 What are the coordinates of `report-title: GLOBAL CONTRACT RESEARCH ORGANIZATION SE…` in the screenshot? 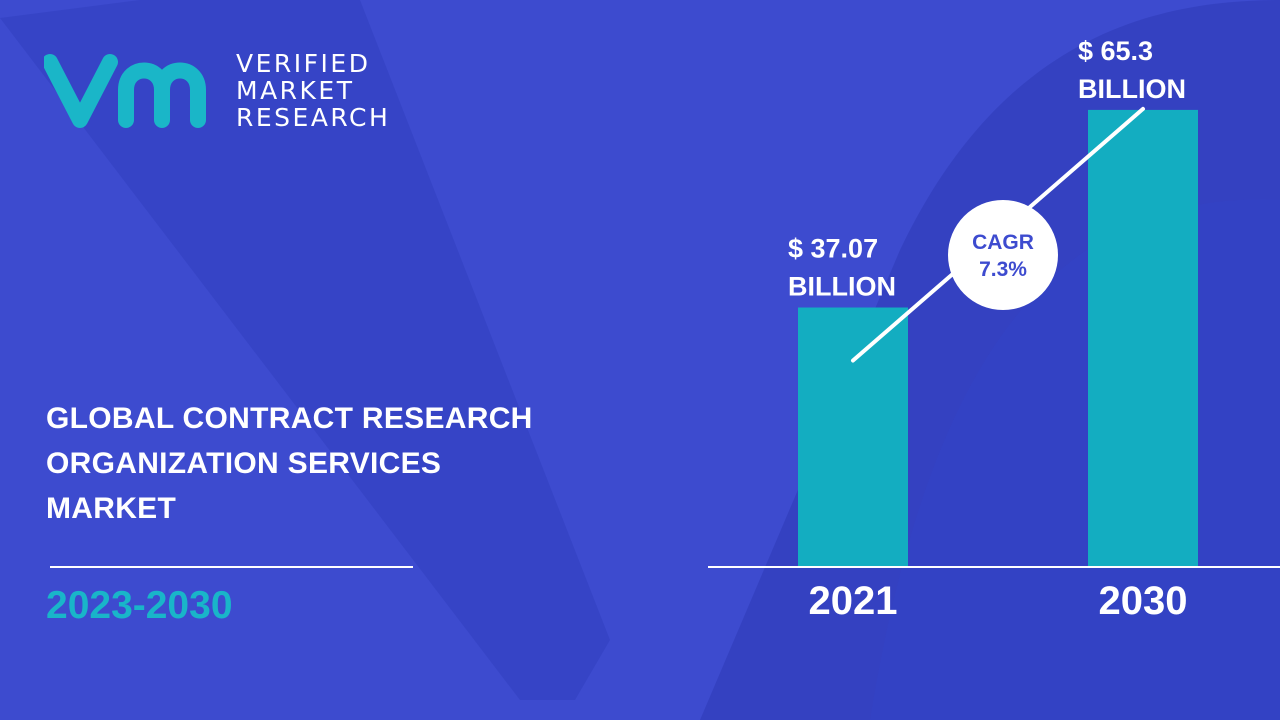 It's located at (306, 463).